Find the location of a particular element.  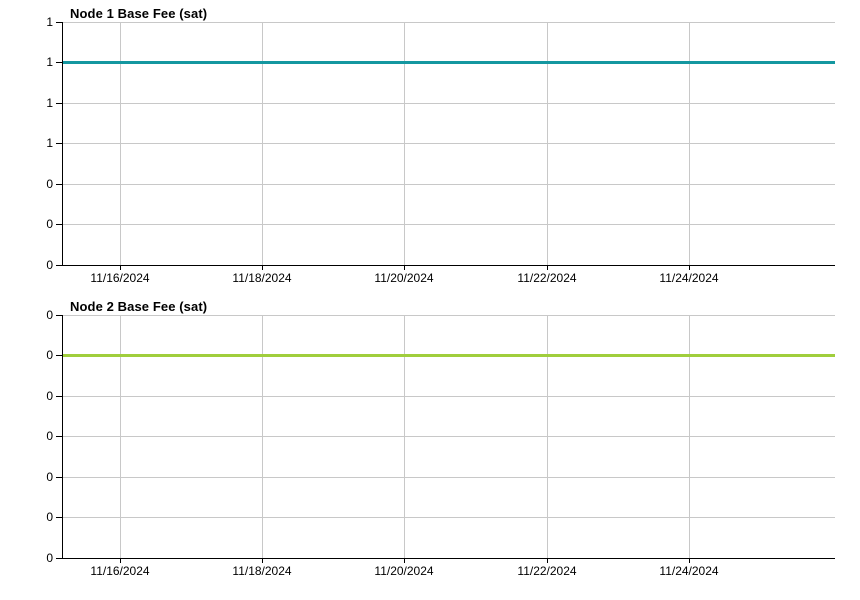

chart-title-node-1: Node 1 Base Fee (sat) is located at coordinates (139, 13).